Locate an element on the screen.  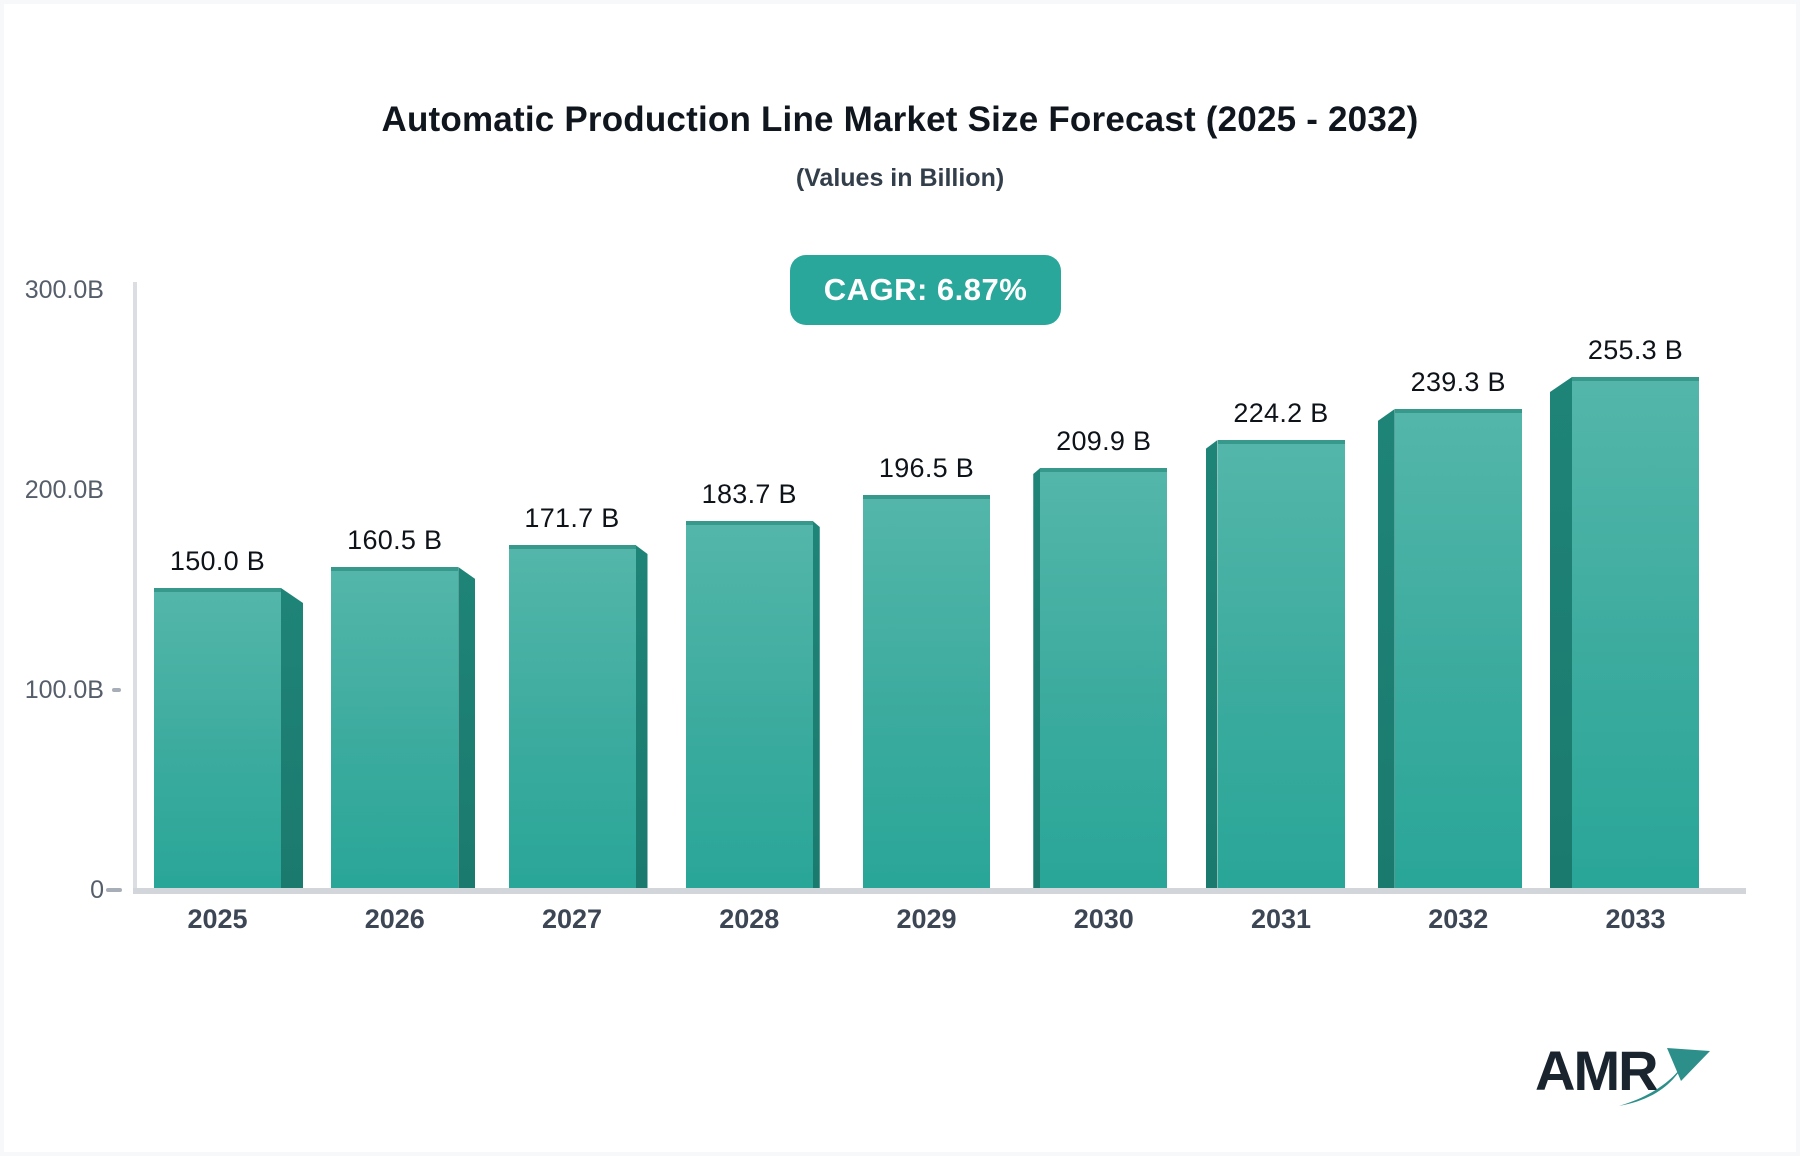
bar-side-face-2027 is located at coordinates (641, 716).